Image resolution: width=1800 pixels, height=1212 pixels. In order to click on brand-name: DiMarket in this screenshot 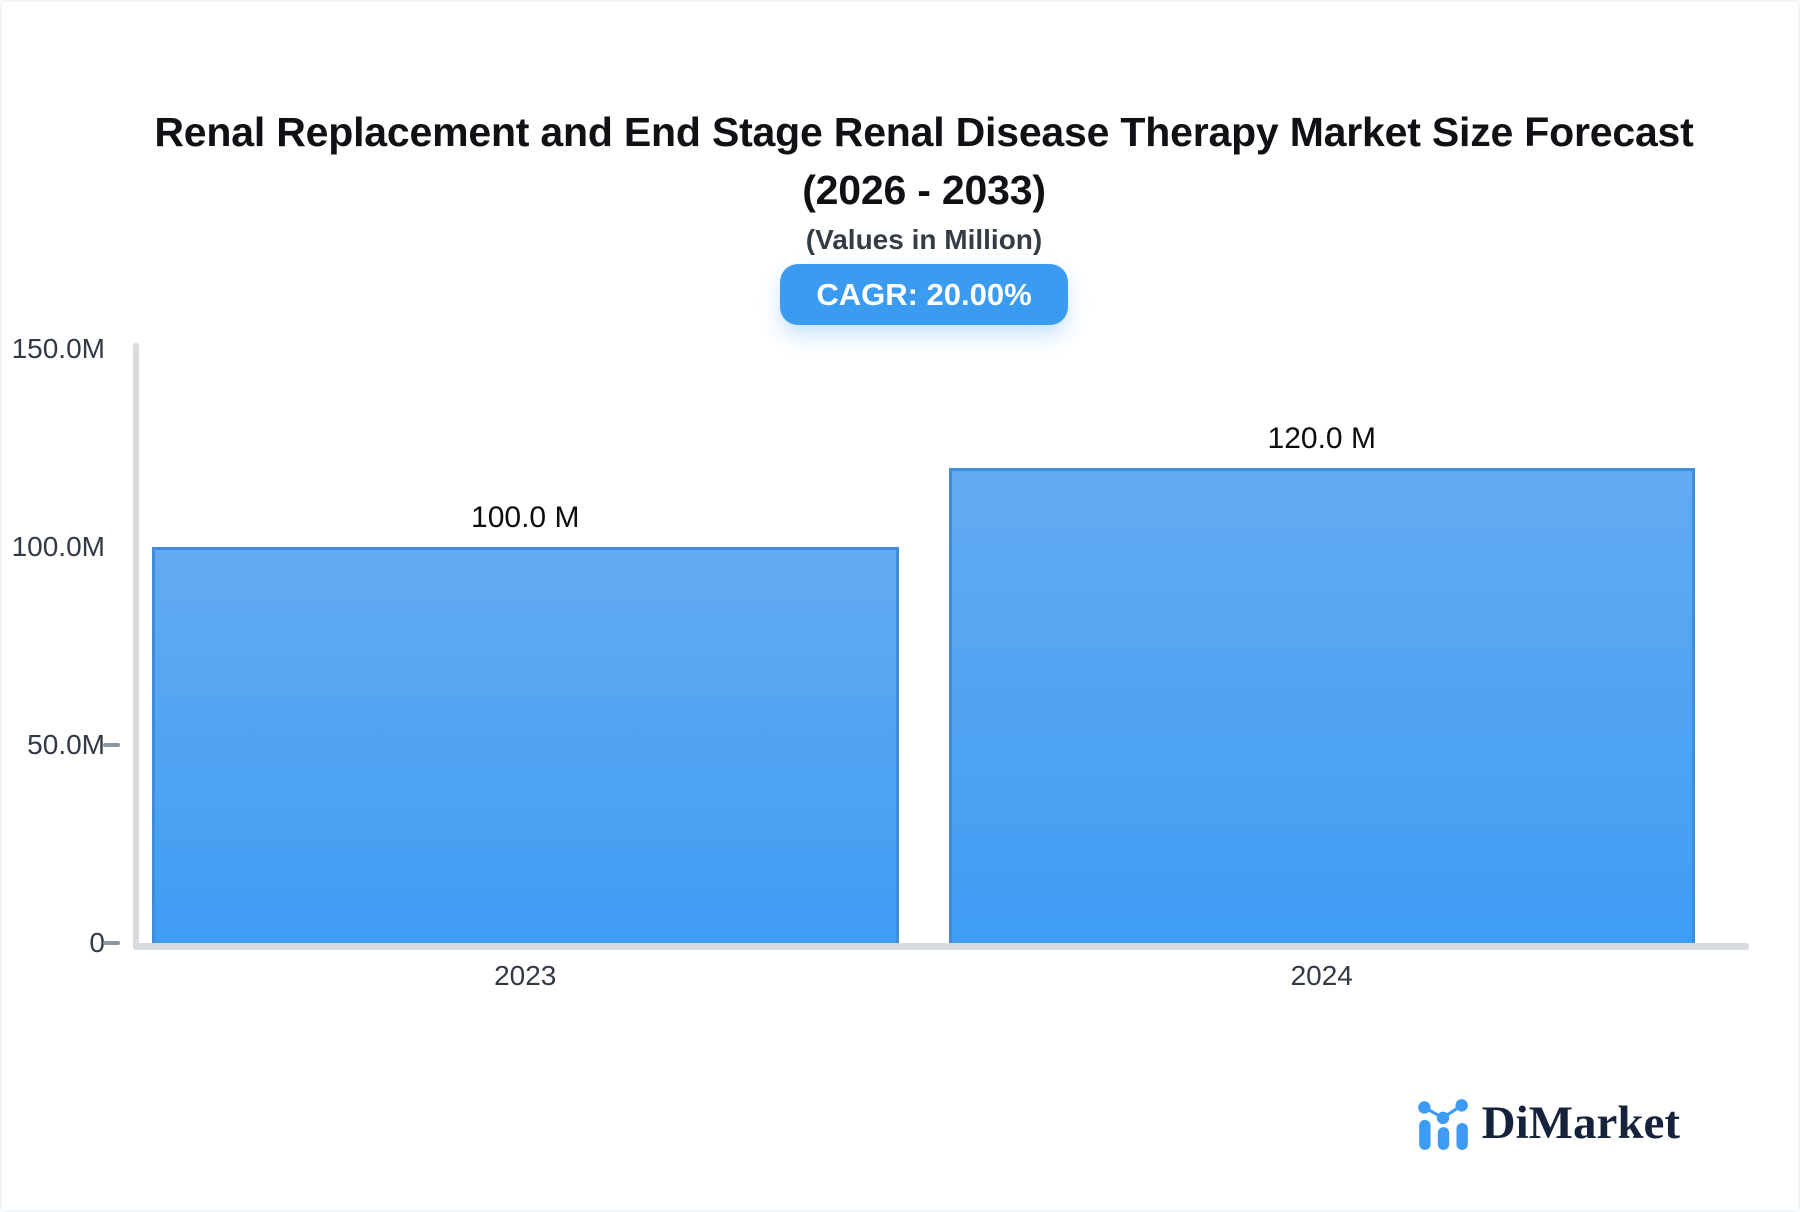, I will do `click(1580, 1123)`.